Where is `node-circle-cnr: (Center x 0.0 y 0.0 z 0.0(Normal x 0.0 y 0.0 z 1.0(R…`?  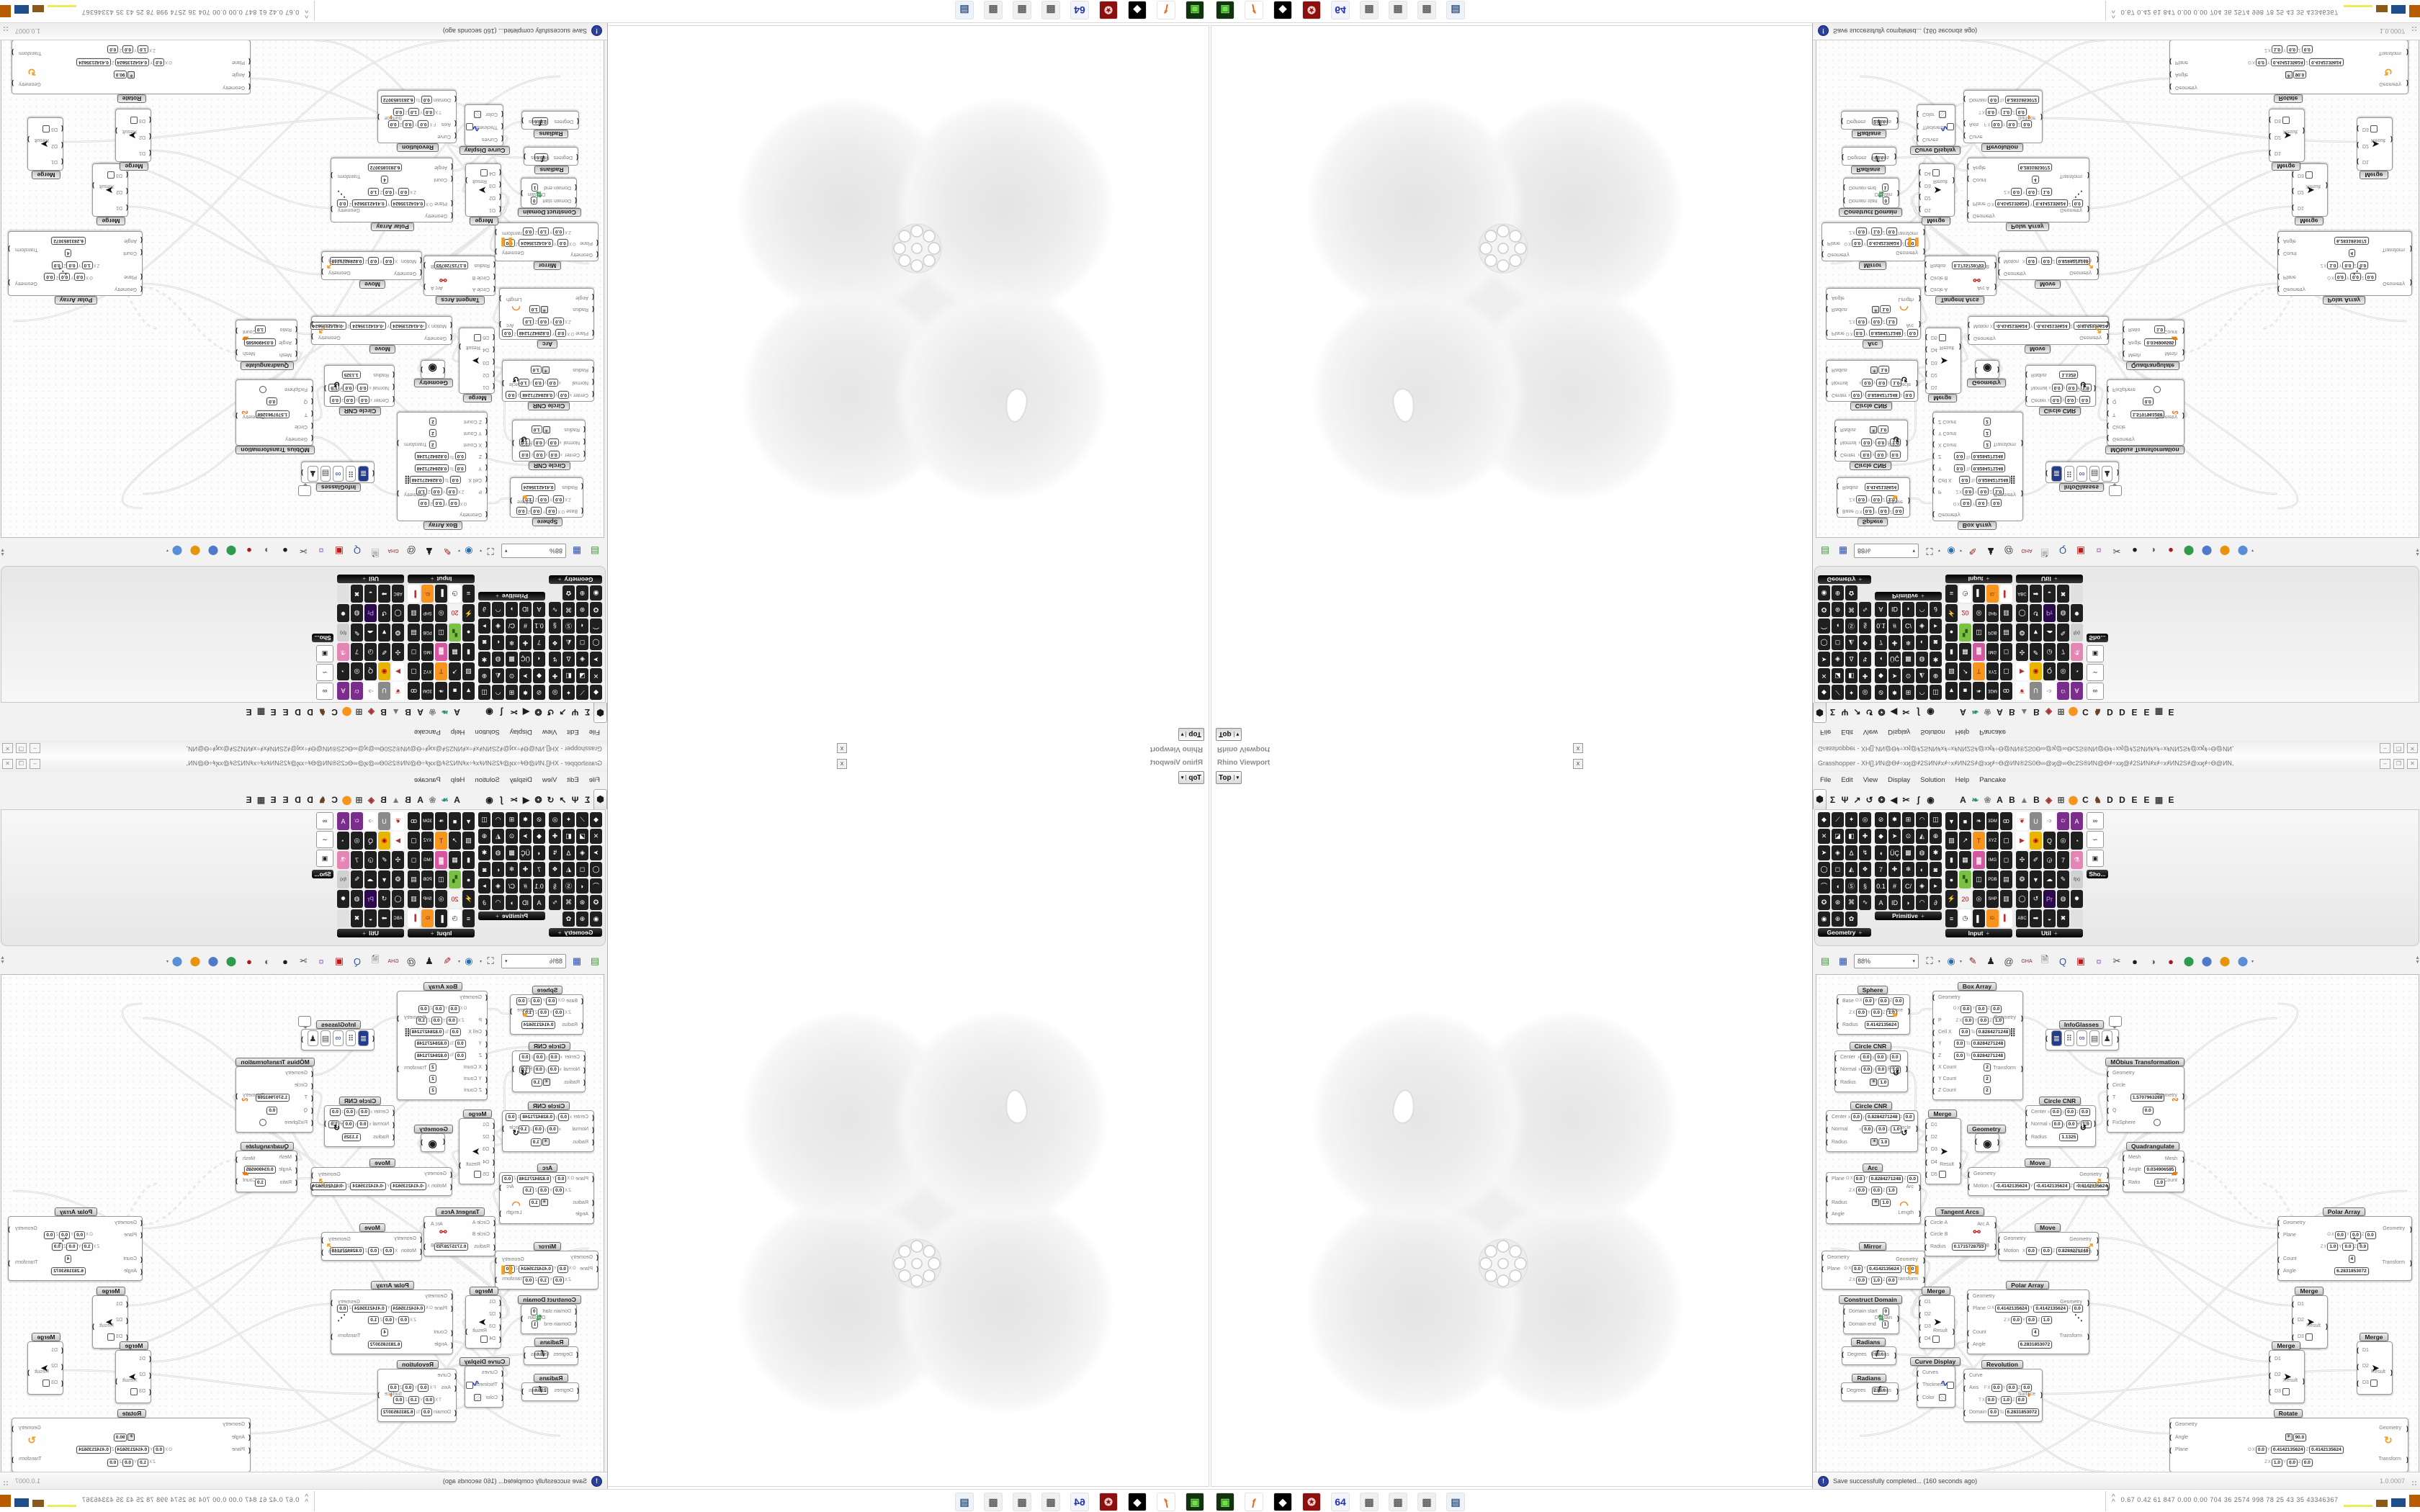
node-circle-cnr: (Center x 0.0 y 0.0 z 0.0(Normal x 0.0 y 0.0 z 1.0(R… is located at coordinates (1871, 1071).